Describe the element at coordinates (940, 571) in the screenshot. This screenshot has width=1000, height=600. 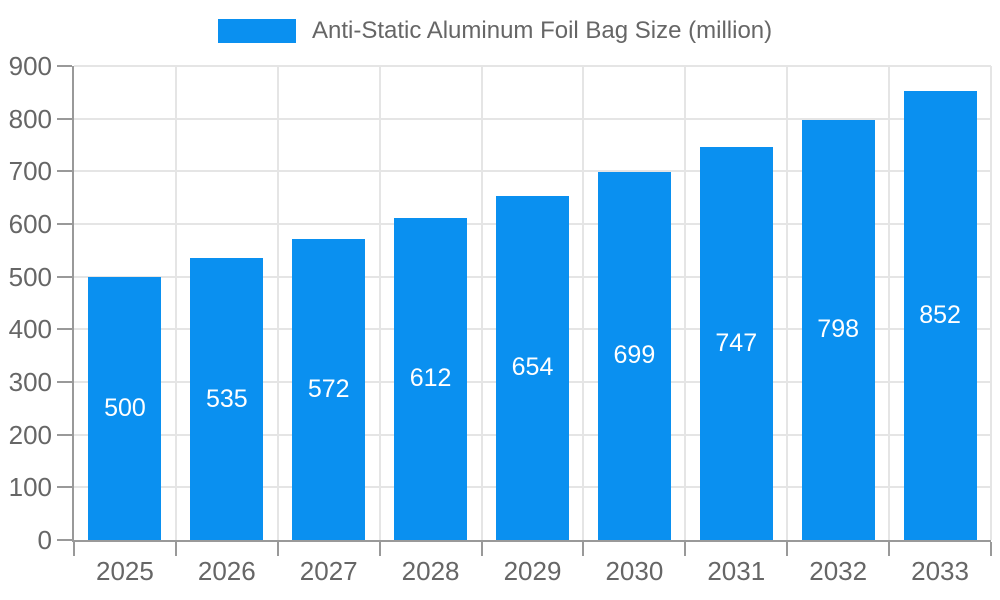
I see `x-tick-label: 2033` at that location.